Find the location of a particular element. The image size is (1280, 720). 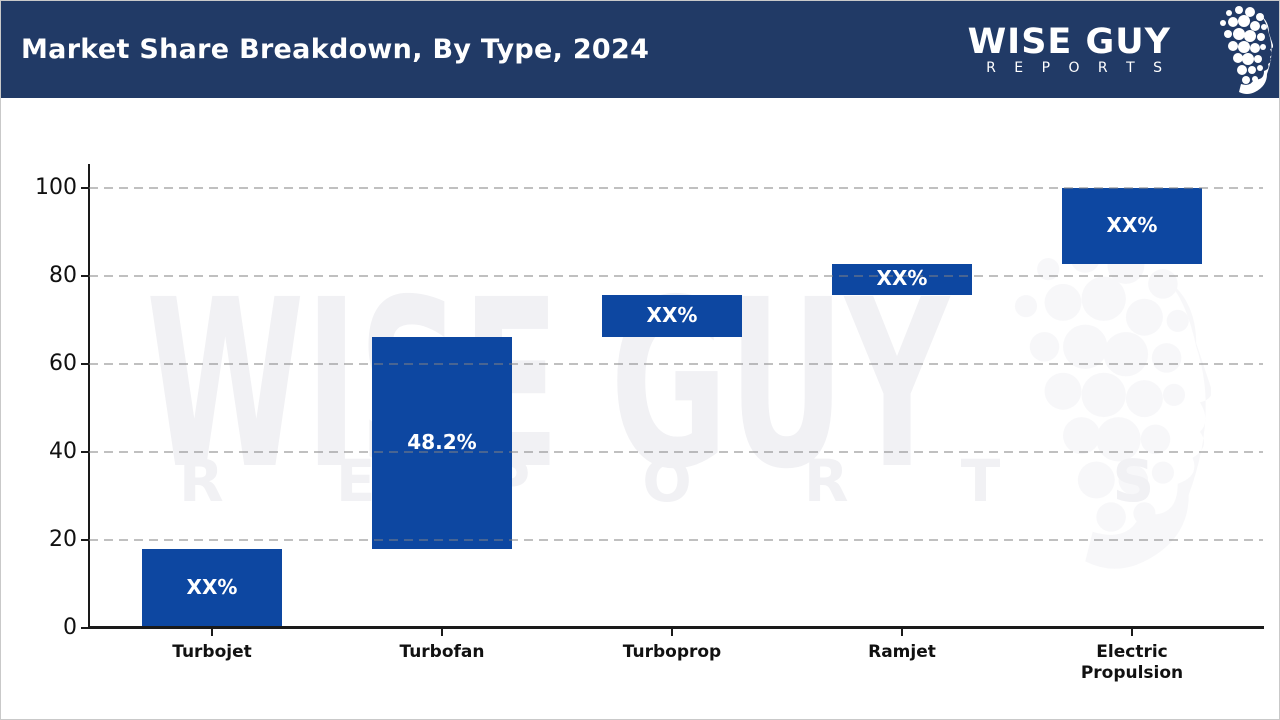

x-axis-line is located at coordinates (676, 627).